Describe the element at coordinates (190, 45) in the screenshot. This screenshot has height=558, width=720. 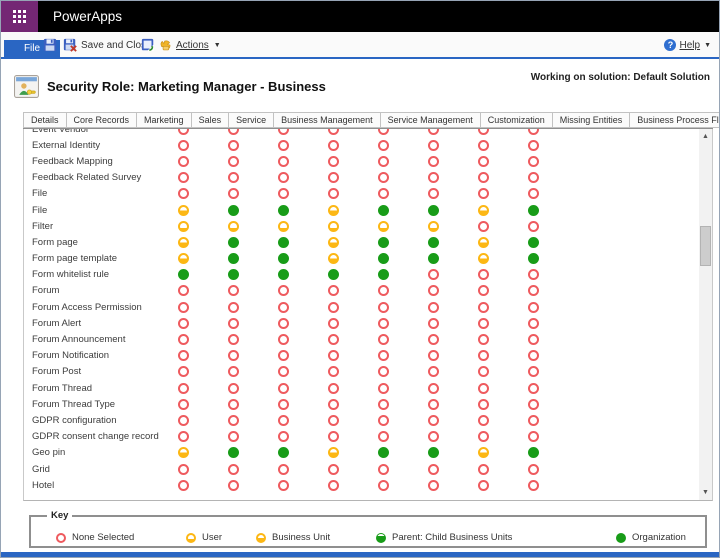
I see `actions-menu-button: Actions ▼` at that location.